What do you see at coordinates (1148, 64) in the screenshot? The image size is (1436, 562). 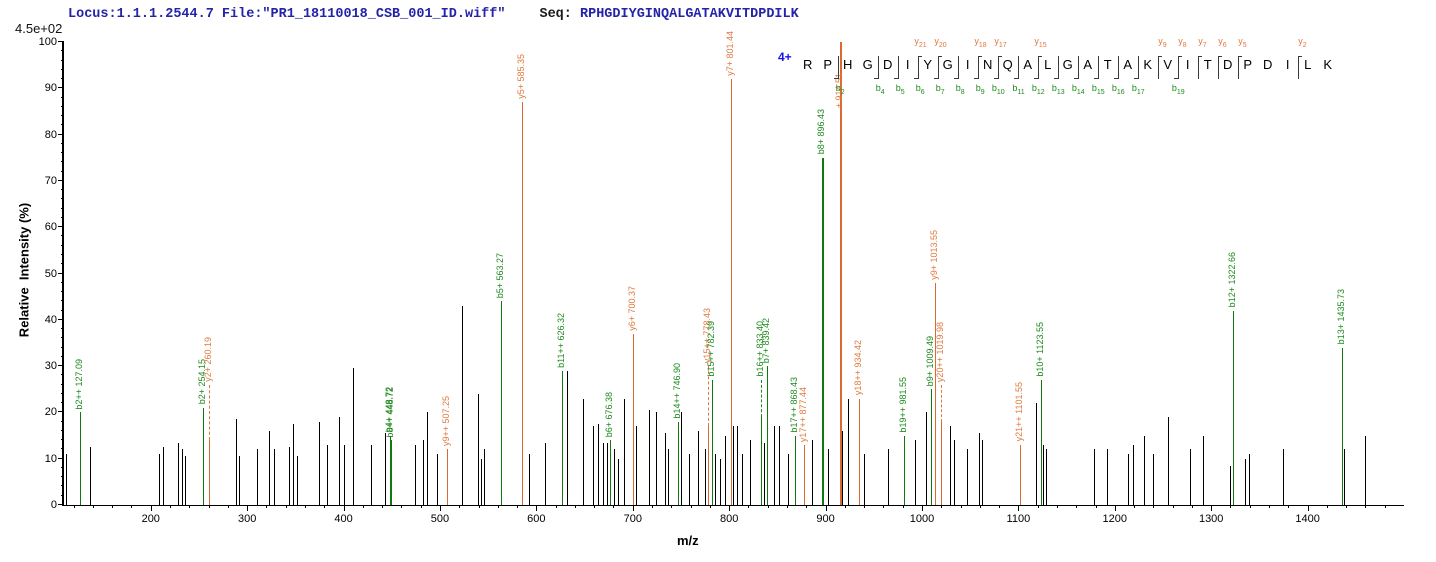 I see `residue-letter: K` at bounding box center [1148, 64].